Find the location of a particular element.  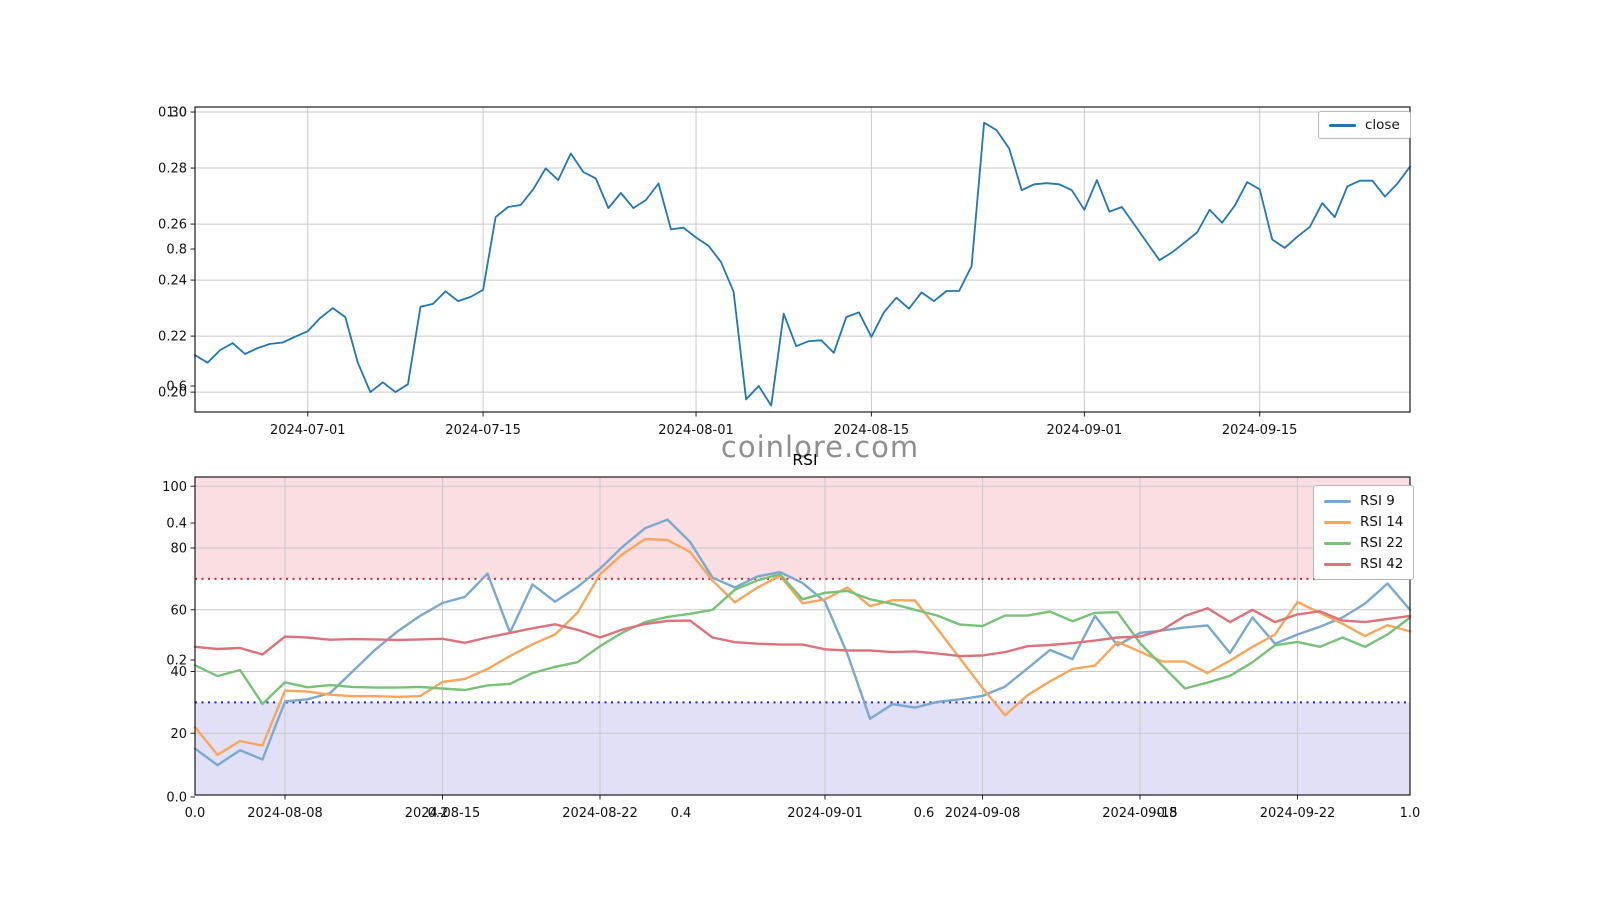

rsi-chart-title: RSI is located at coordinates (805, 460).